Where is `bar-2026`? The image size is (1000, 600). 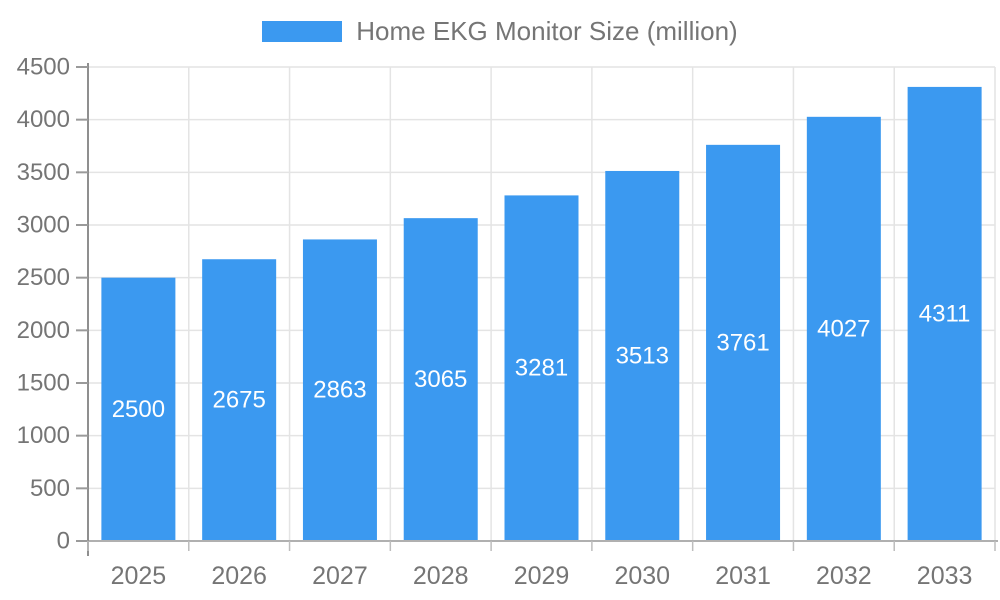 bar-2026 is located at coordinates (239, 400).